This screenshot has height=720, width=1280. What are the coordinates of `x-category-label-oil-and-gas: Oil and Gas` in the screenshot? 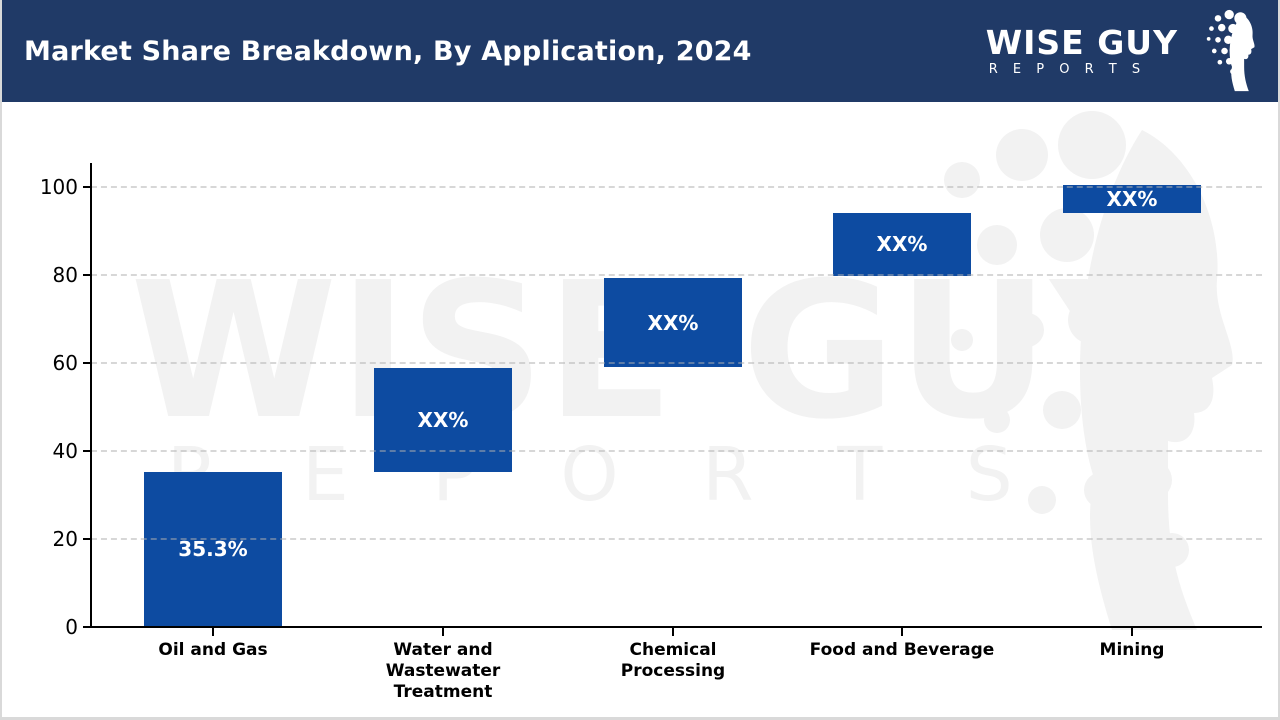 It's located at (213, 650).